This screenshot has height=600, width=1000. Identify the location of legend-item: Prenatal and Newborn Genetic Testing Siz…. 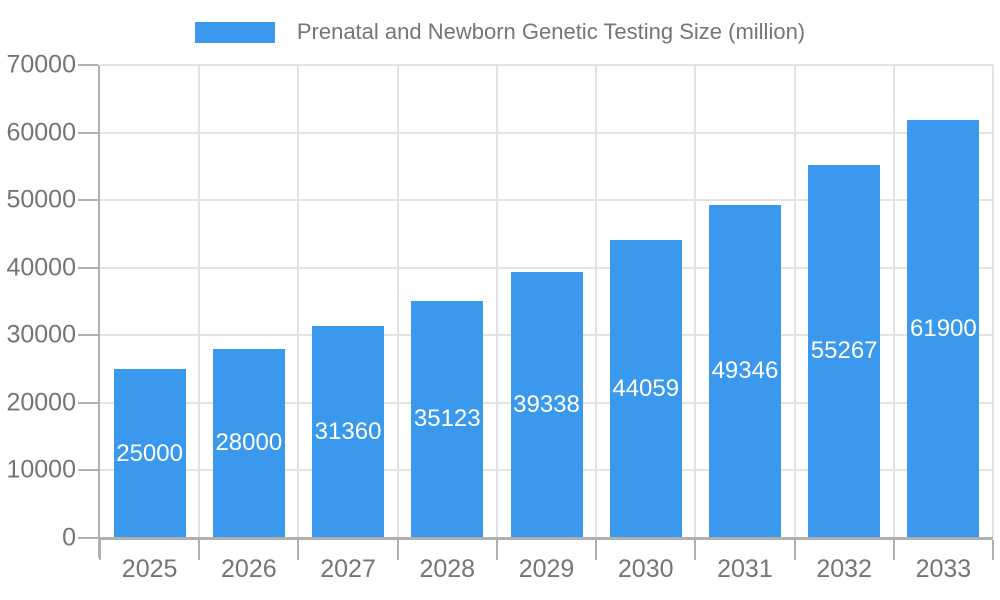
(500, 32).